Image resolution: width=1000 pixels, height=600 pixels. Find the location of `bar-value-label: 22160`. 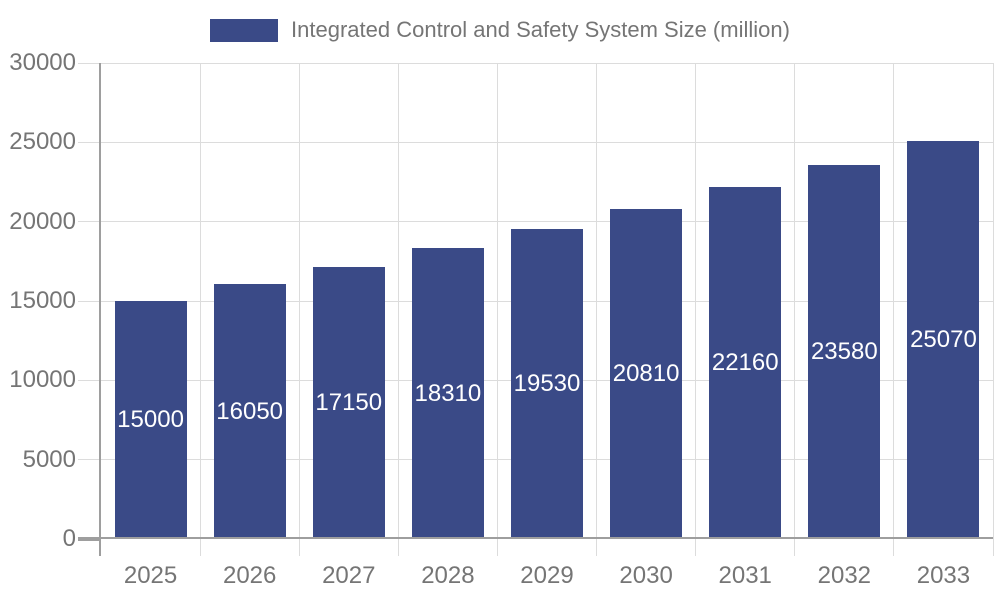

bar-value-label: 22160 is located at coordinates (745, 363).